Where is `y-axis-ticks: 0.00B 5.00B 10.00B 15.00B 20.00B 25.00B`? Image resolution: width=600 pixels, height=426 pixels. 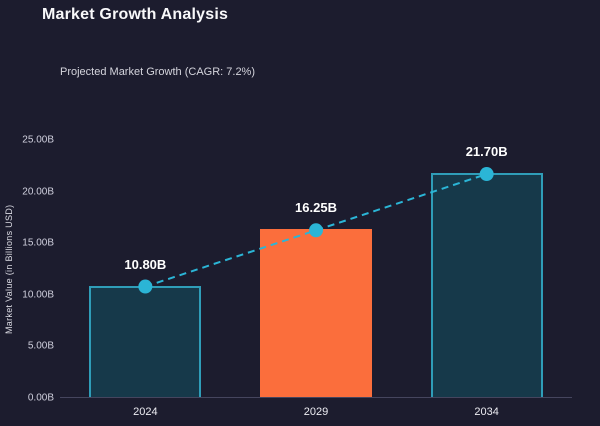
y-axis-ticks: 0.00B 5.00B 10.00B 15.00B 20.00B 25.00B is located at coordinates (27, 269).